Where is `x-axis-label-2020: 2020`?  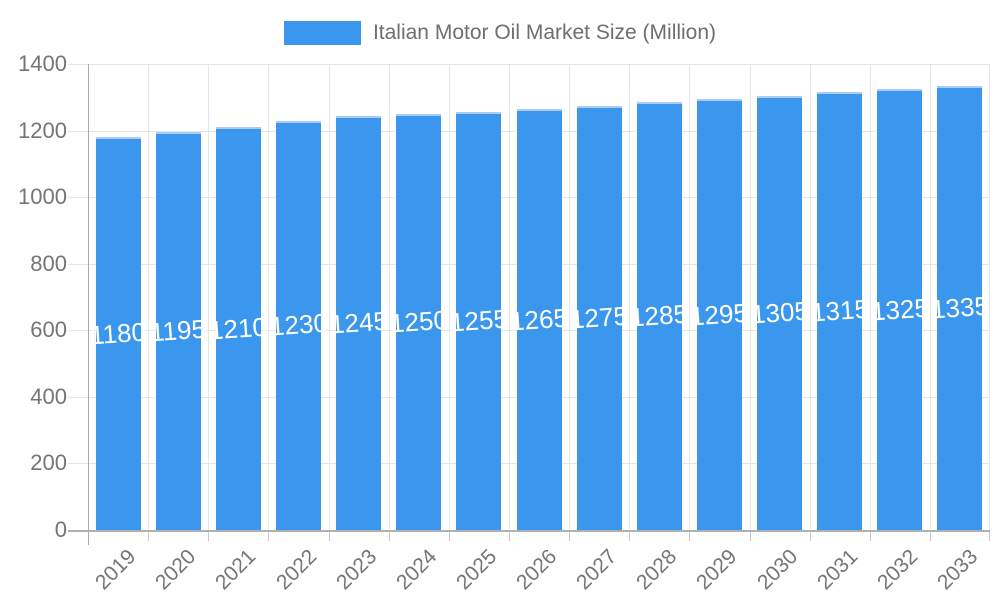
x-axis-label-2020: 2020 is located at coordinates (176, 570).